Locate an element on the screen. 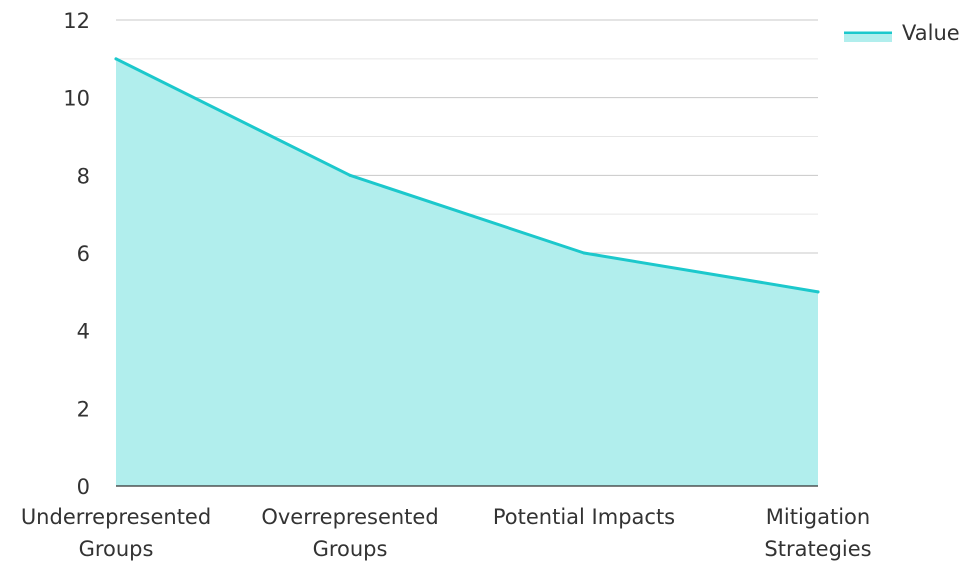 The height and width of the screenshot is (562, 968). legend: Value is located at coordinates (902, 33).